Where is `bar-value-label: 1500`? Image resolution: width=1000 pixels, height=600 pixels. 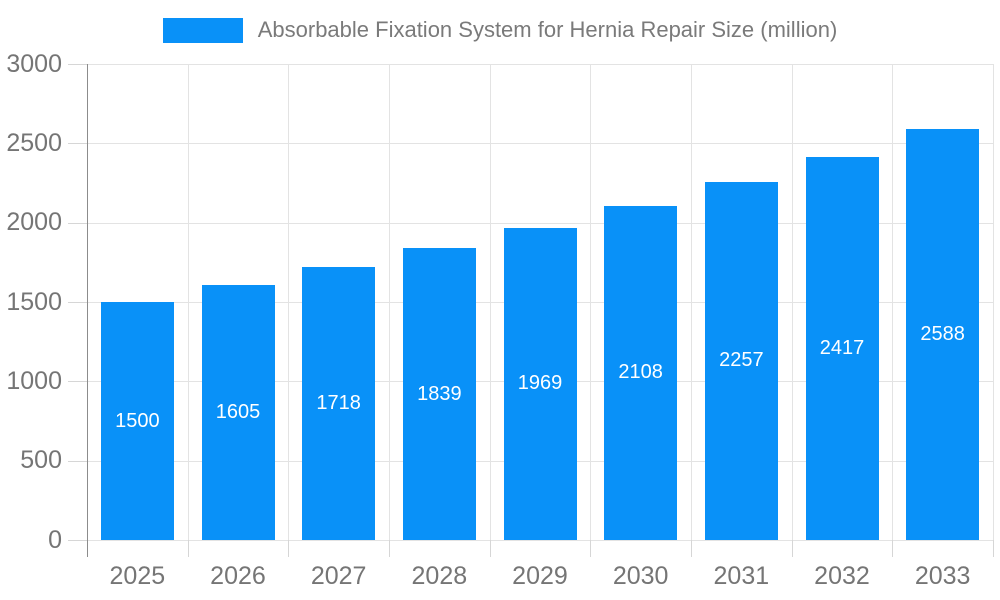 bar-value-label: 1500 is located at coordinates (137, 420).